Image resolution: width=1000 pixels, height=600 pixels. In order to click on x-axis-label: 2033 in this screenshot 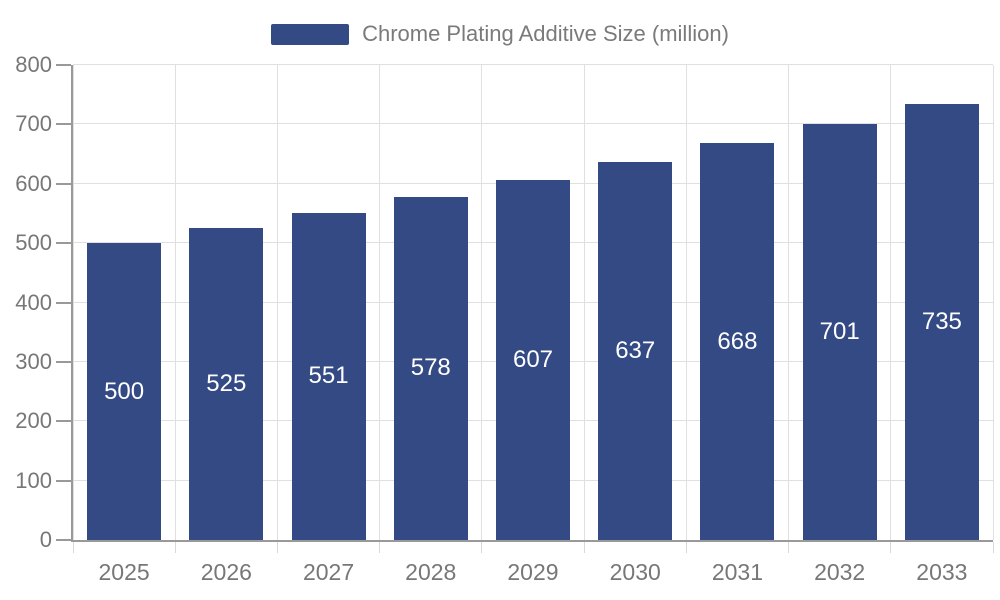, I will do `click(942, 572)`.